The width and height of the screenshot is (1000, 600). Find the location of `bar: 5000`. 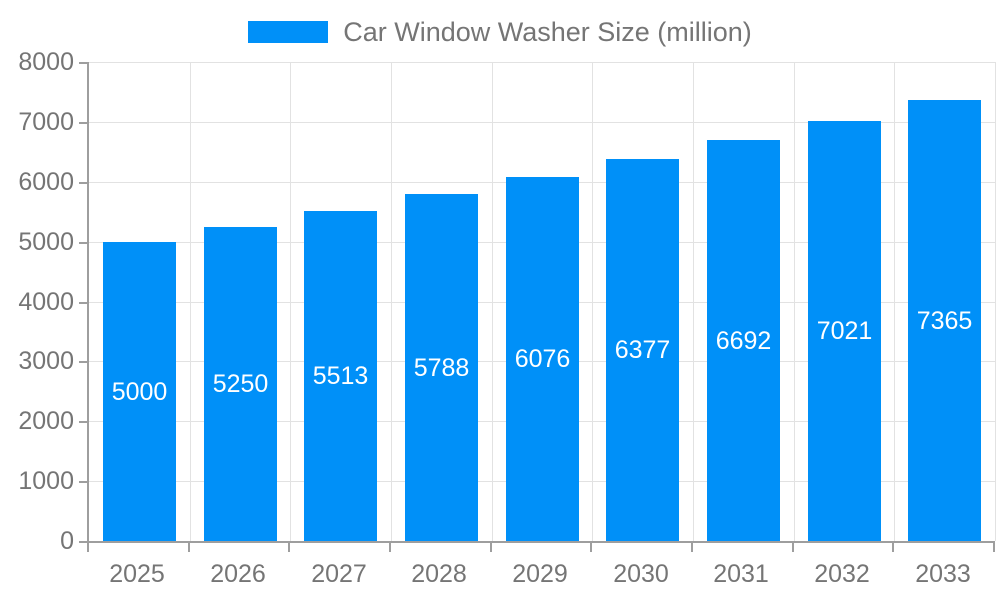

bar: 5000 is located at coordinates (139, 391).